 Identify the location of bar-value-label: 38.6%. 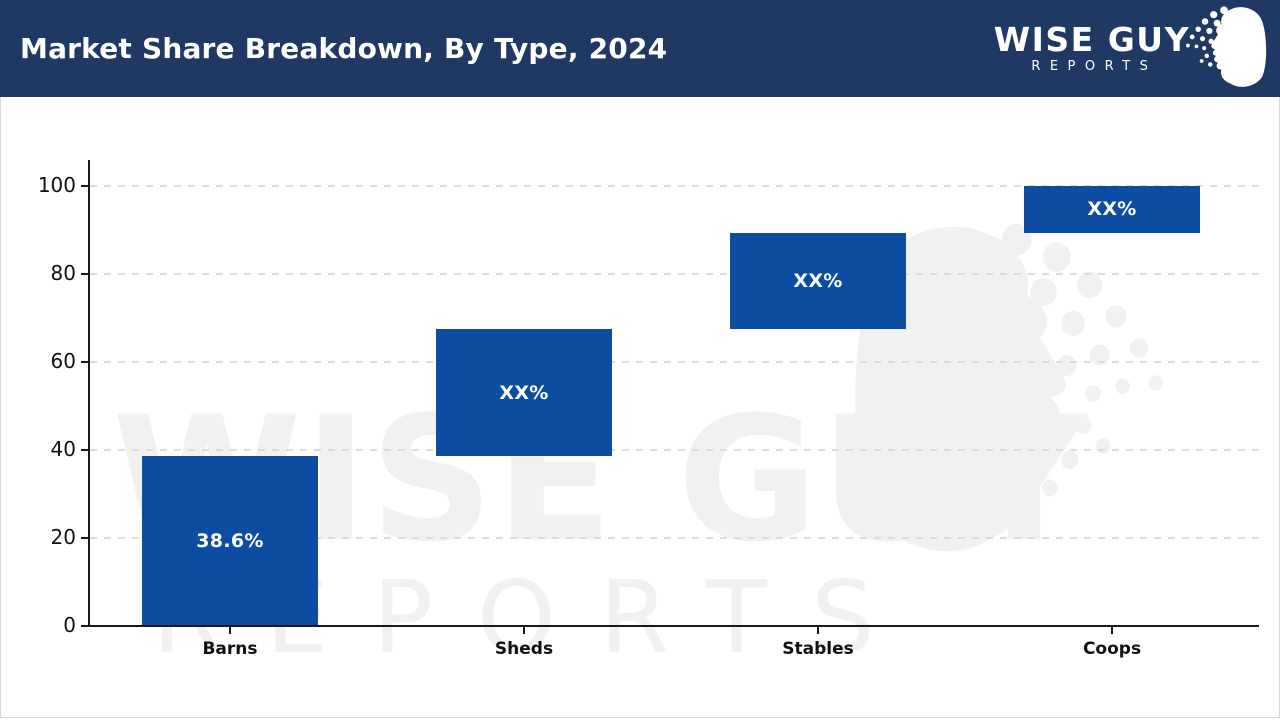
(230, 541).